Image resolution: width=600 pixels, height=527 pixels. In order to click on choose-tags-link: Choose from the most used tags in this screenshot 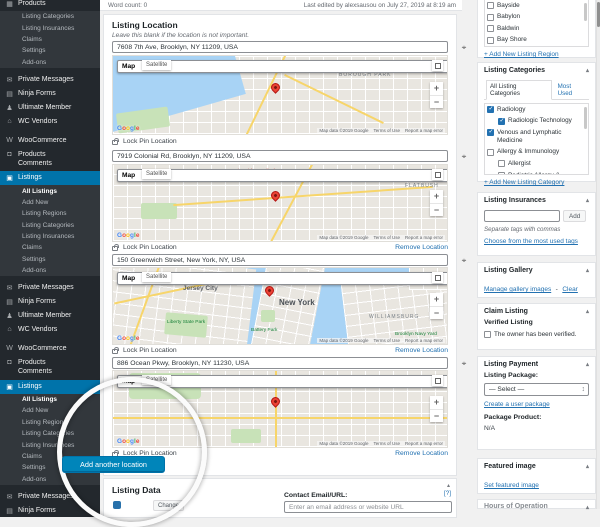, I will do `click(531, 241)`.